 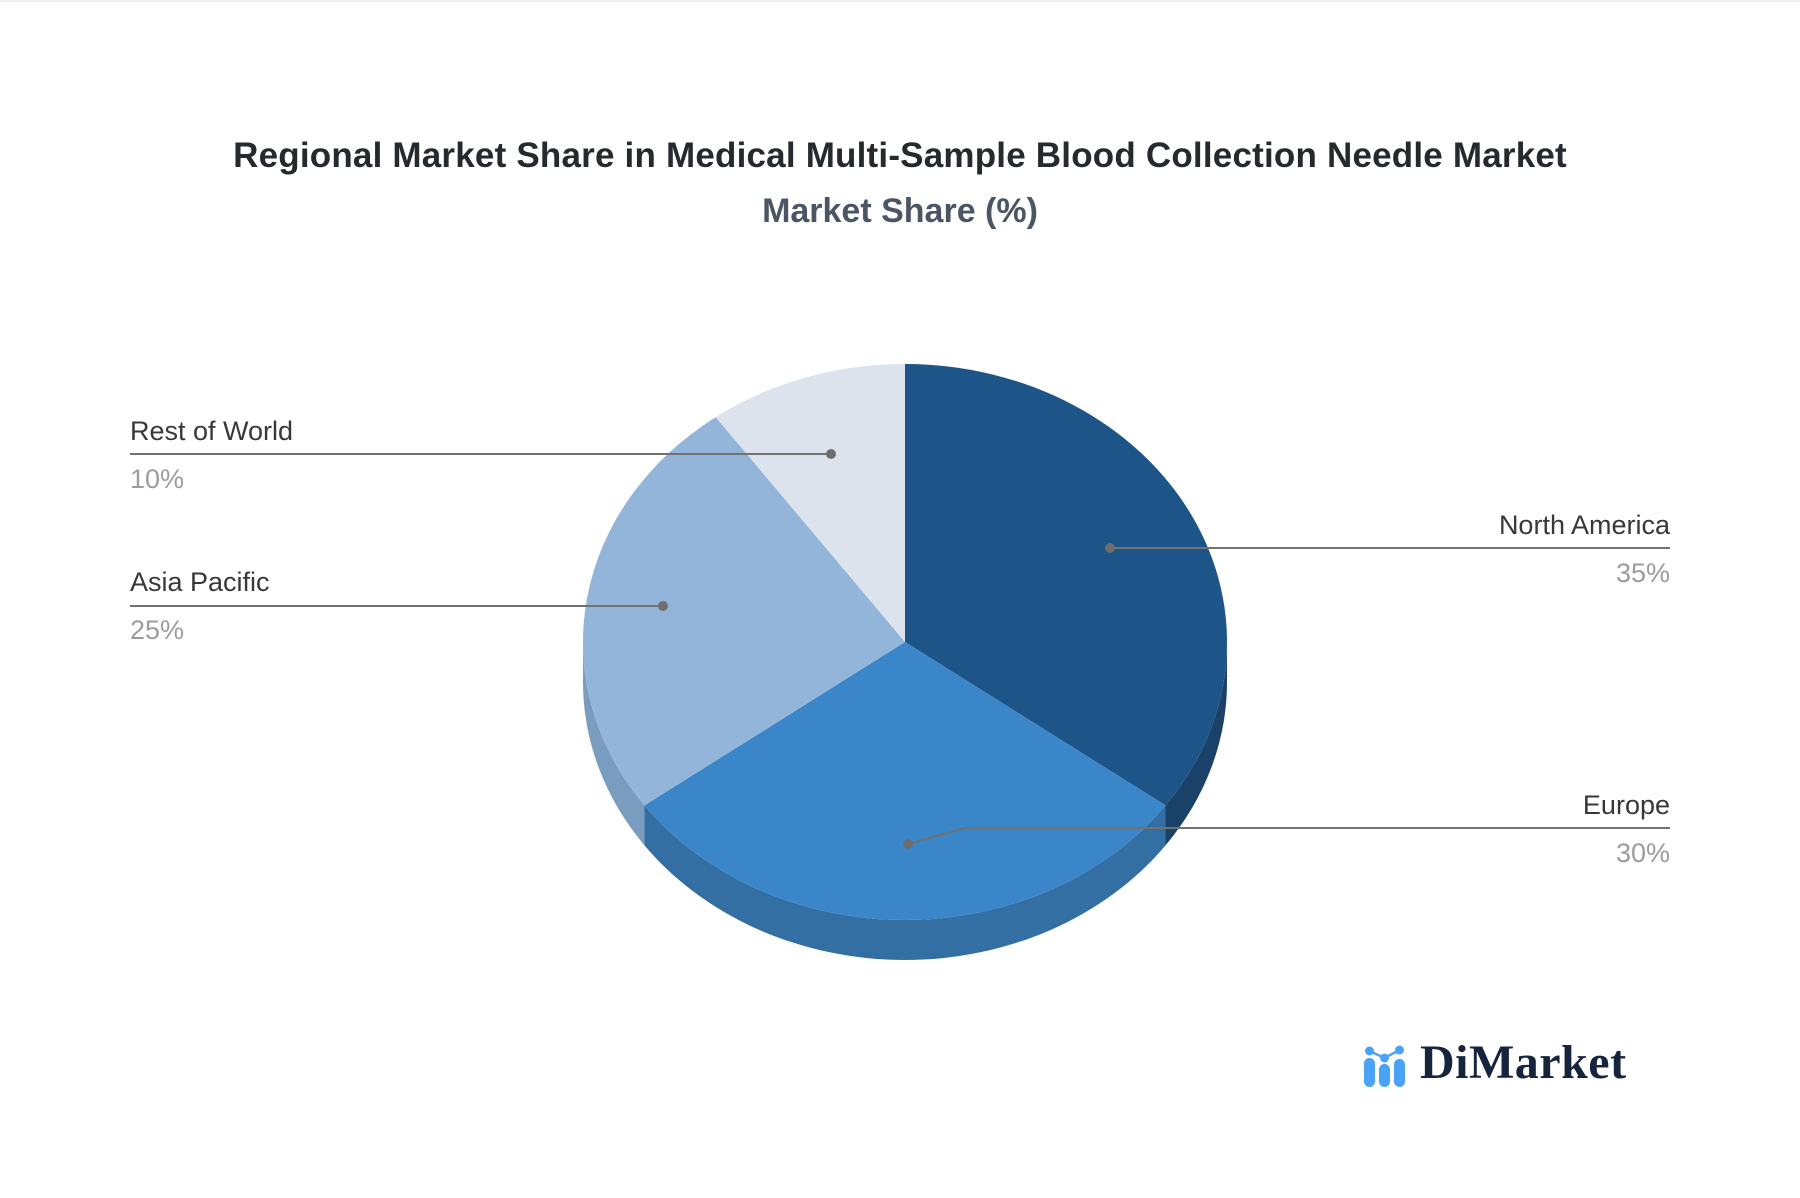 What do you see at coordinates (200, 582) in the screenshot?
I see `label-asia-pacific-name: Asia Pacific` at bounding box center [200, 582].